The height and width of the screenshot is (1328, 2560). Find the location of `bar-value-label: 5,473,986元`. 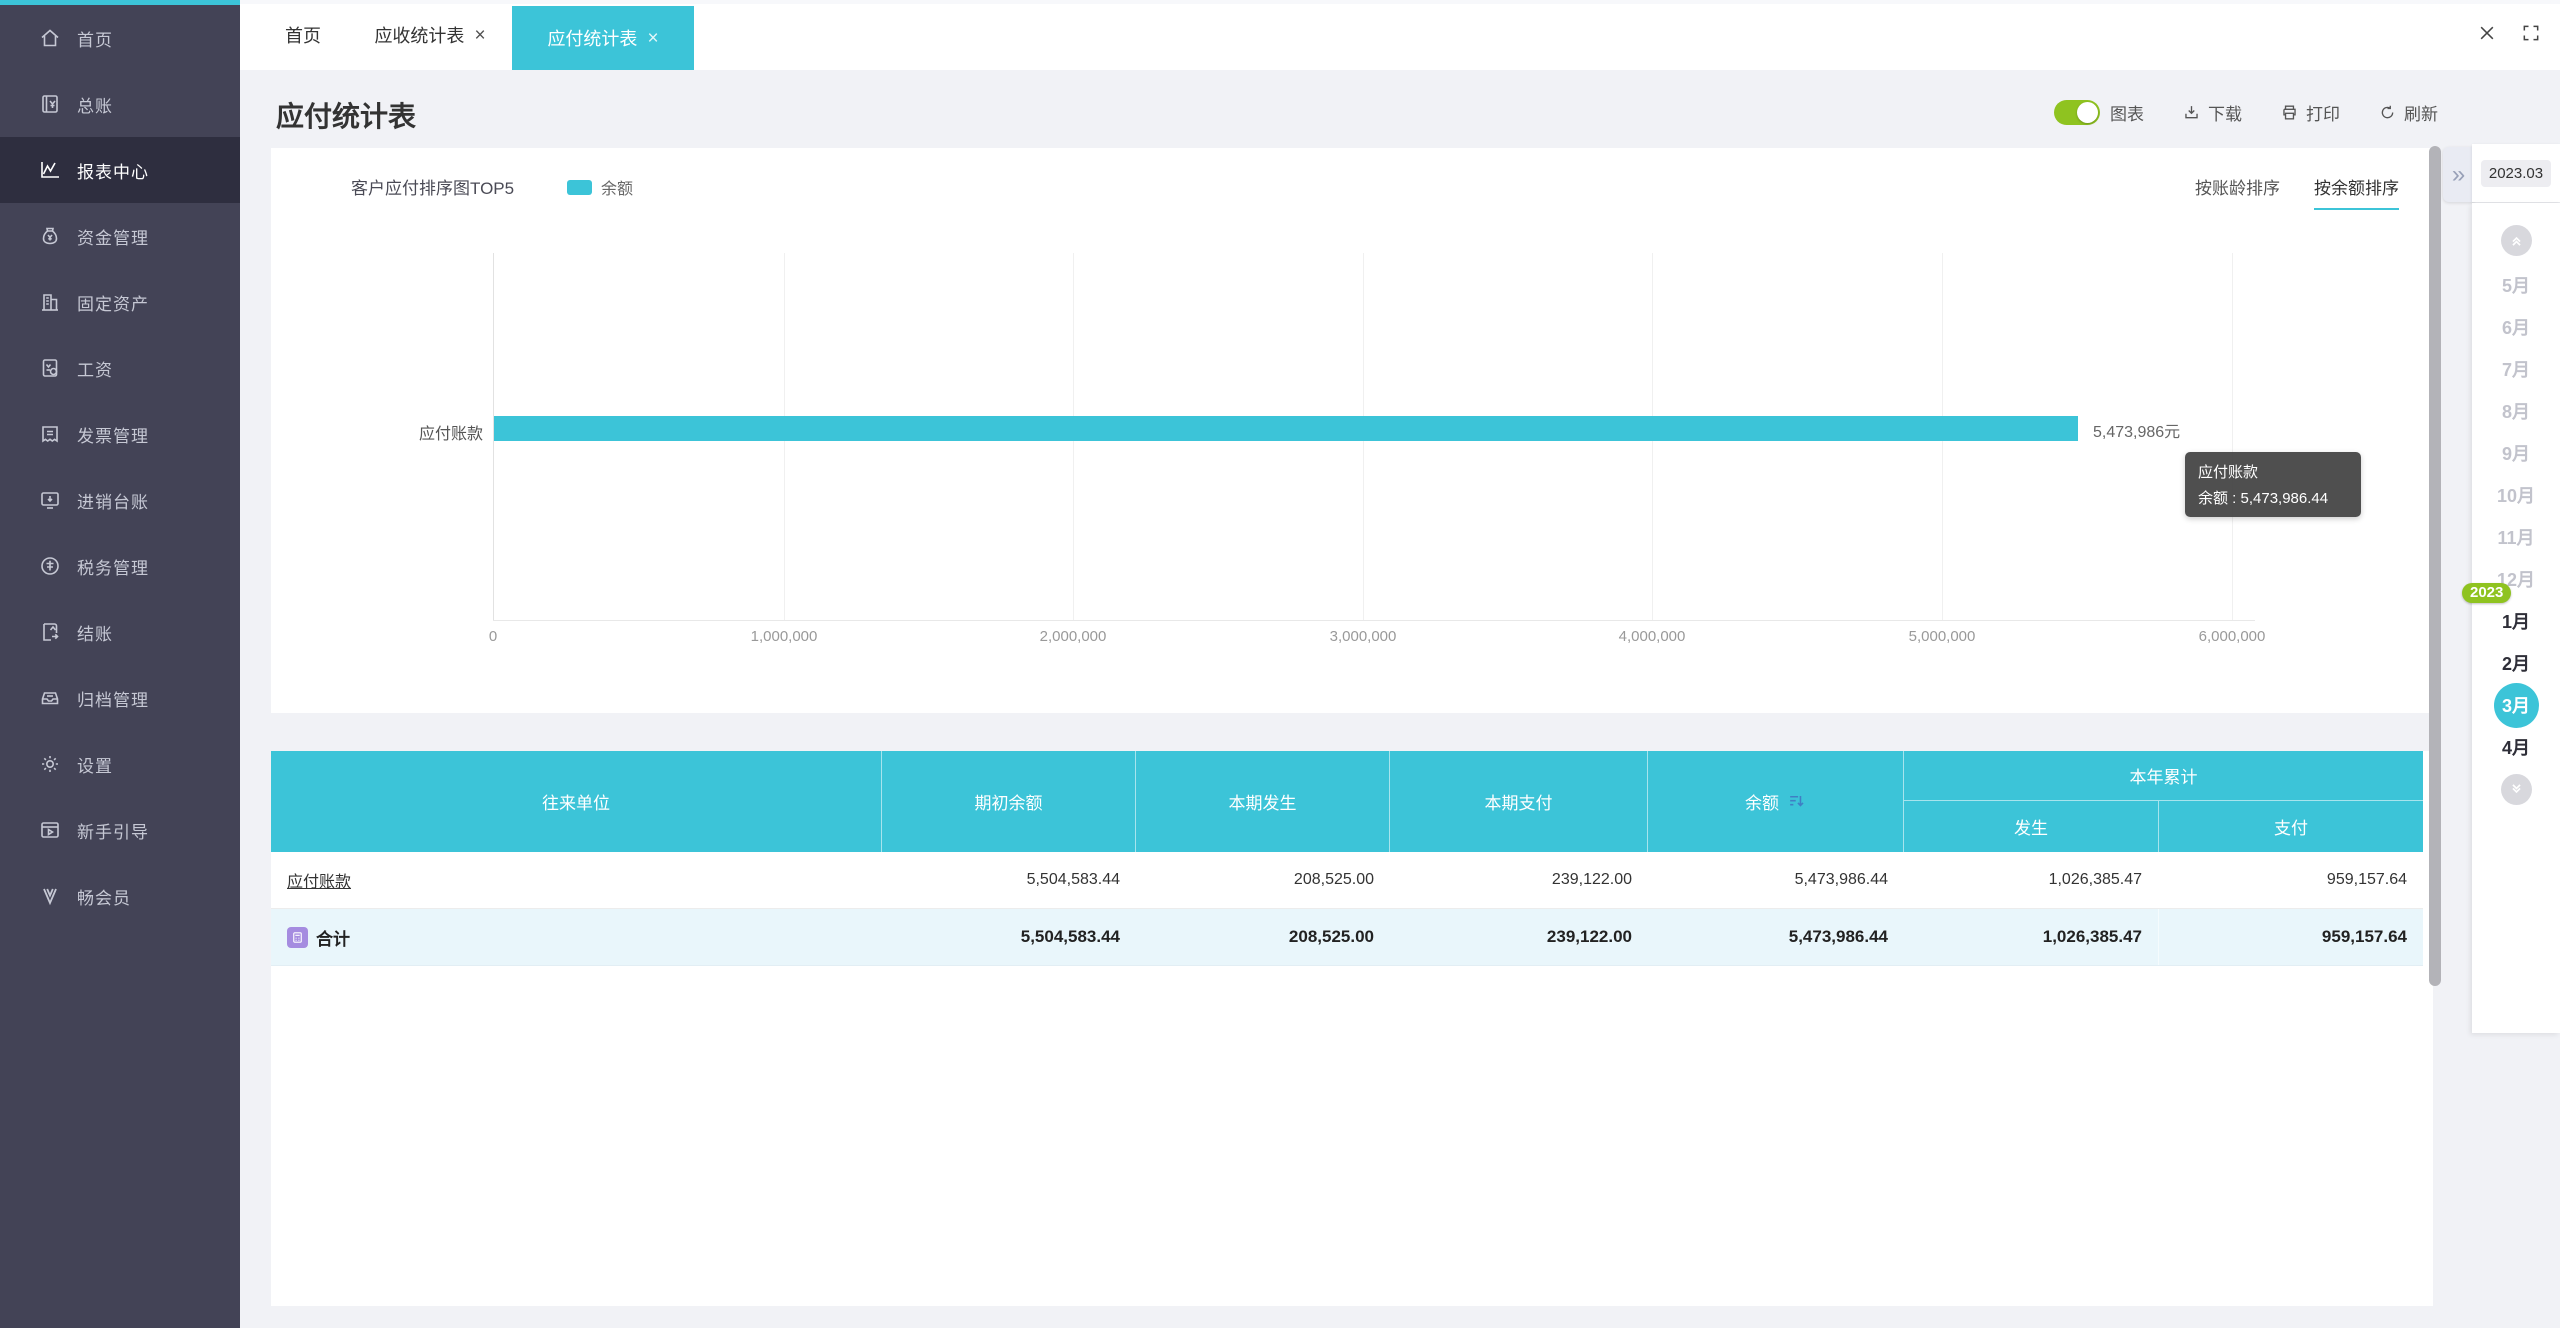

bar-value-label: 5,473,986元 is located at coordinates (2137, 432).